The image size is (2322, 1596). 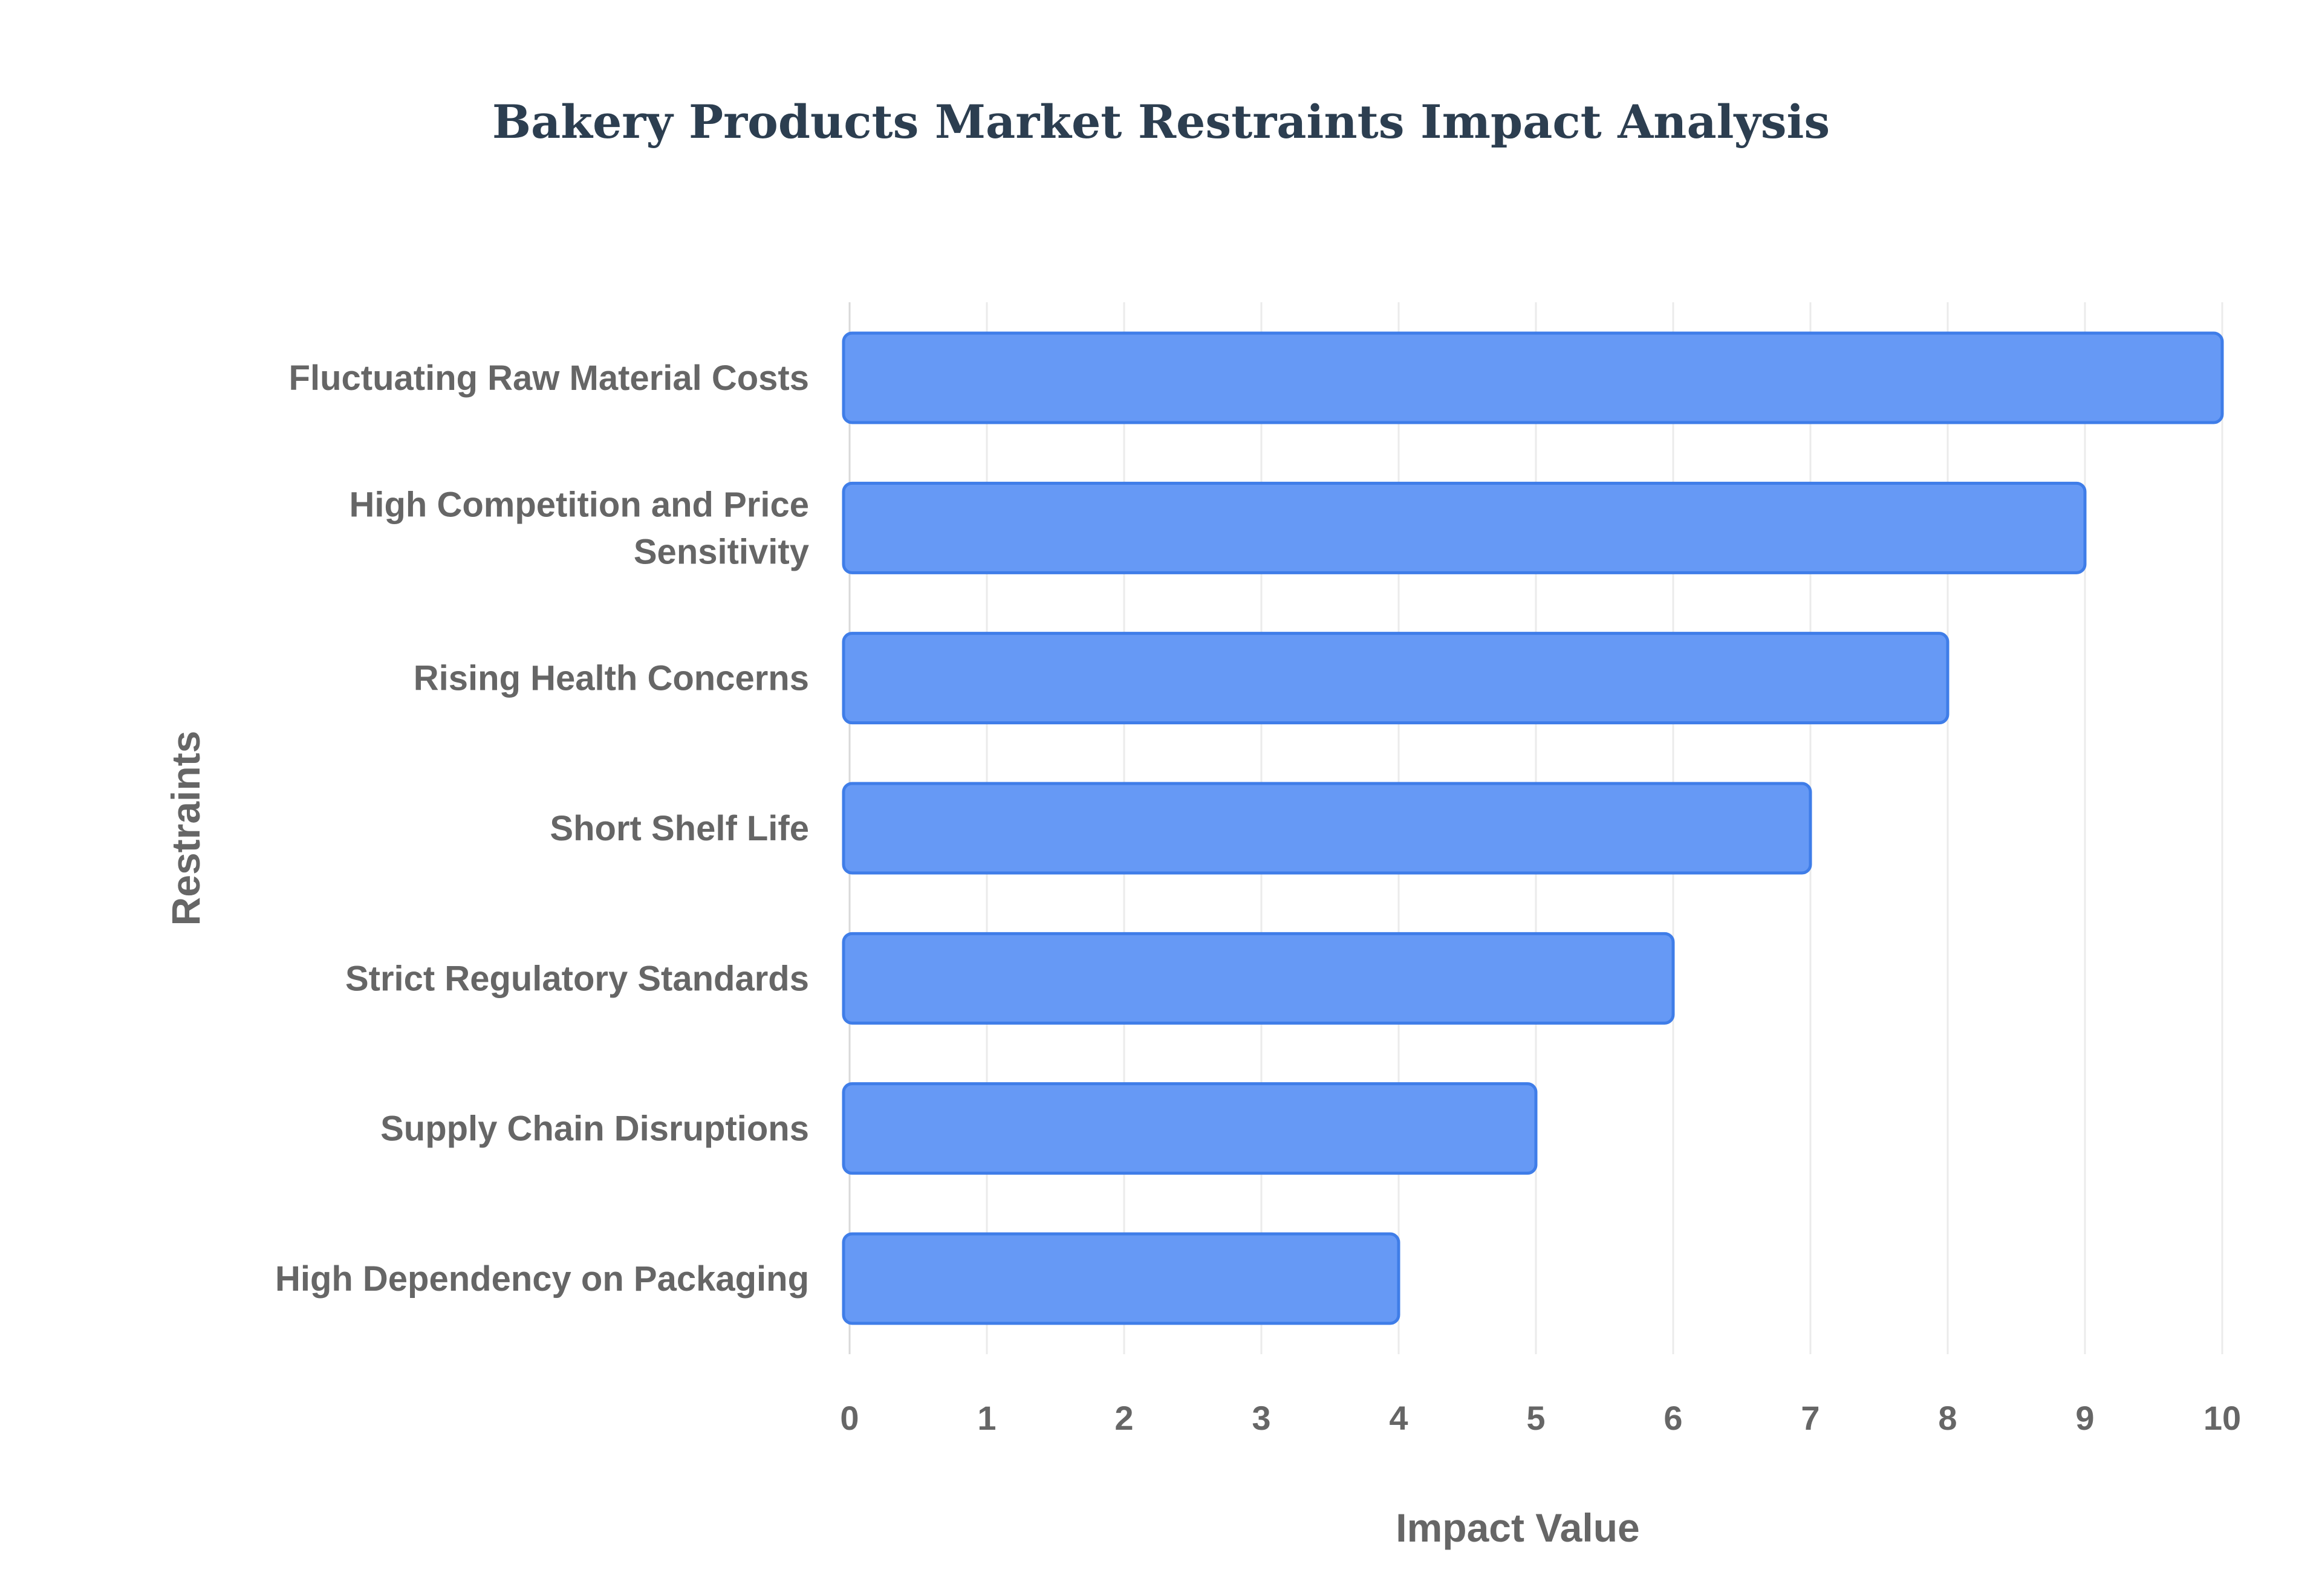 What do you see at coordinates (2222, 1418) in the screenshot?
I see `x-tick-label: 10` at bounding box center [2222, 1418].